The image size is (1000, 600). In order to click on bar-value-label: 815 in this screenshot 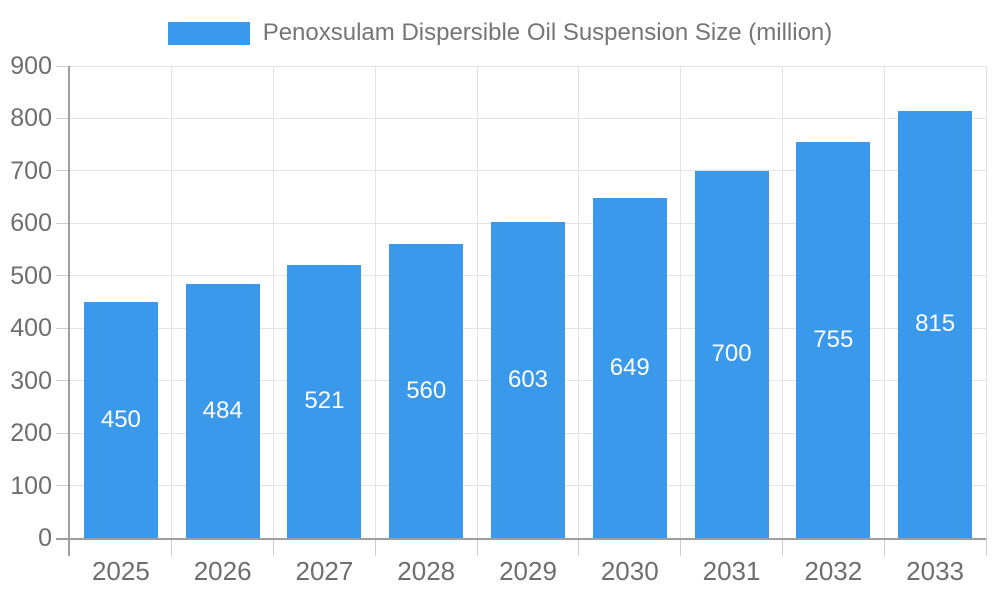, I will do `click(935, 324)`.